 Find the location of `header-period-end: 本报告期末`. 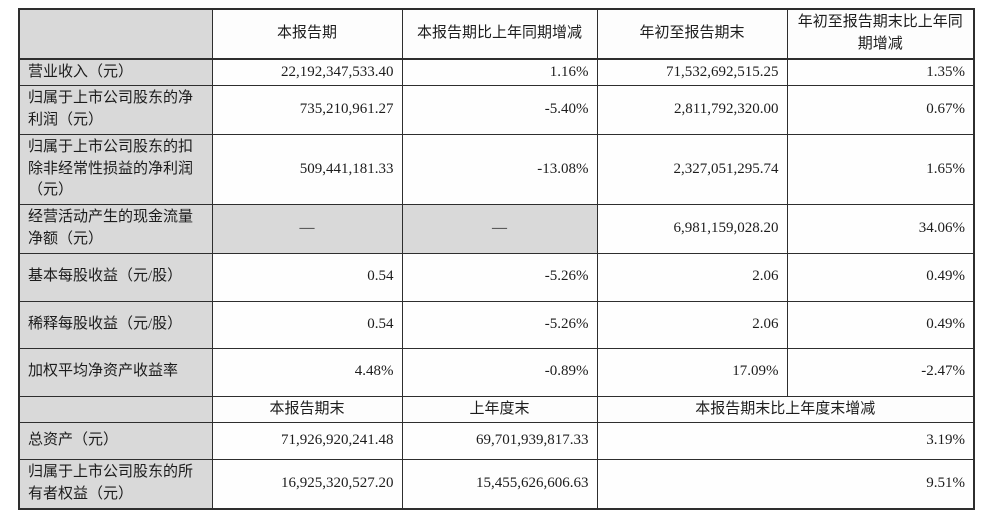

header-period-end: 本报告期末 is located at coordinates (307, 409).